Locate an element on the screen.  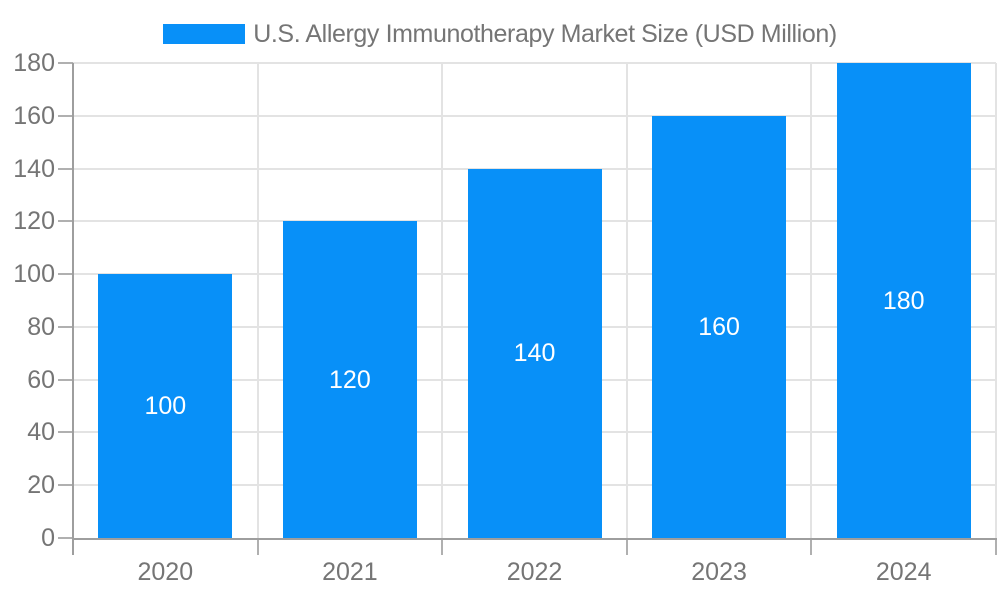
bar-2023: 160 is located at coordinates (719, 326).